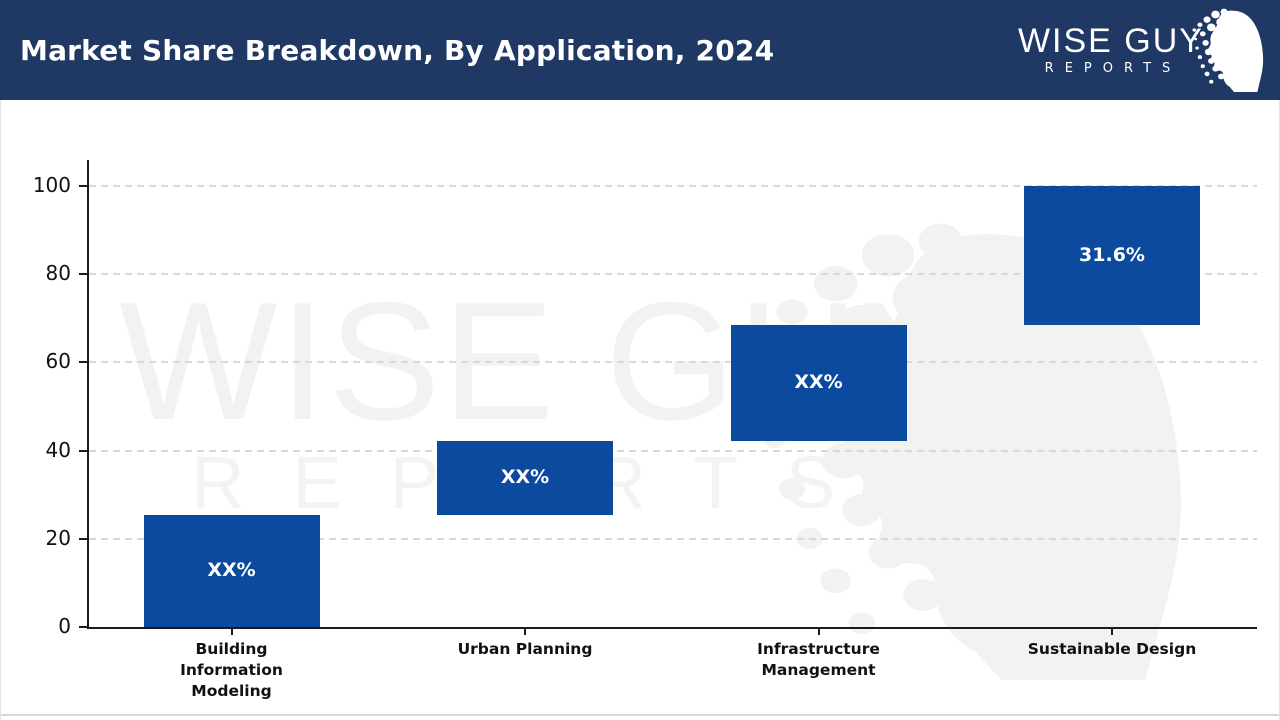 Image resolution: width=1280 pixels, height=720 pixels. I want to click on bar-value-label: 31.6%, so click(1112, 254).